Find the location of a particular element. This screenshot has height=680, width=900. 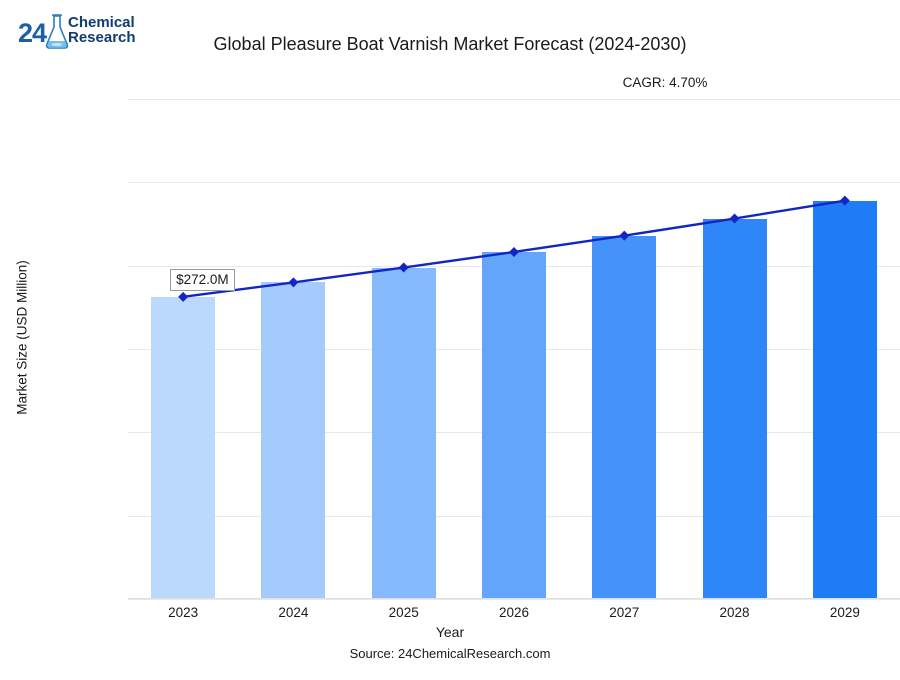

logo-wordmark: Chemical Research is located at coordinates (102, 30).